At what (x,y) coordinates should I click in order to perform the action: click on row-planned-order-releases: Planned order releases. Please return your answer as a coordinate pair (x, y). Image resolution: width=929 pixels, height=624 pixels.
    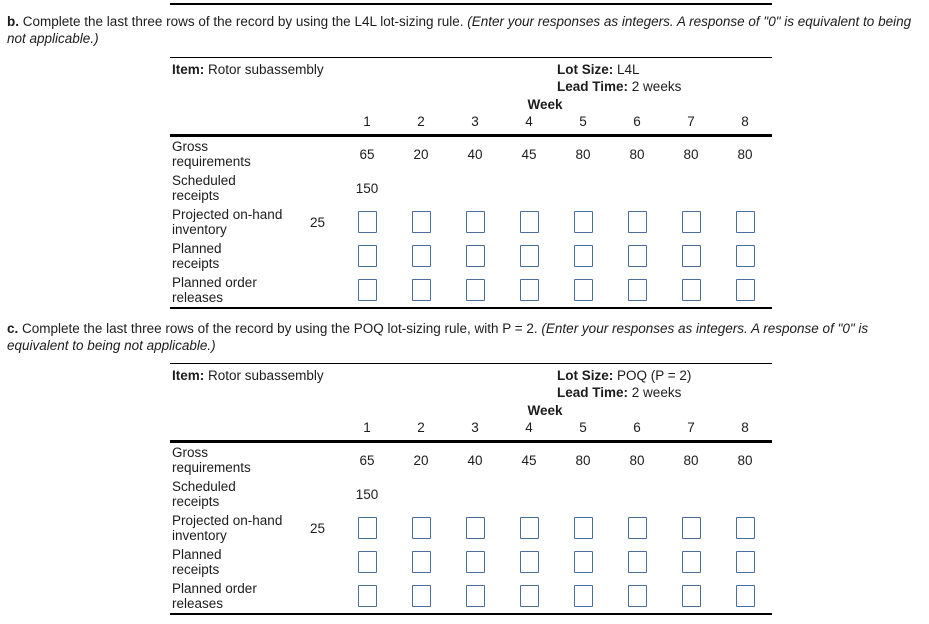
    Looking at the image, I should click on (471, 290).